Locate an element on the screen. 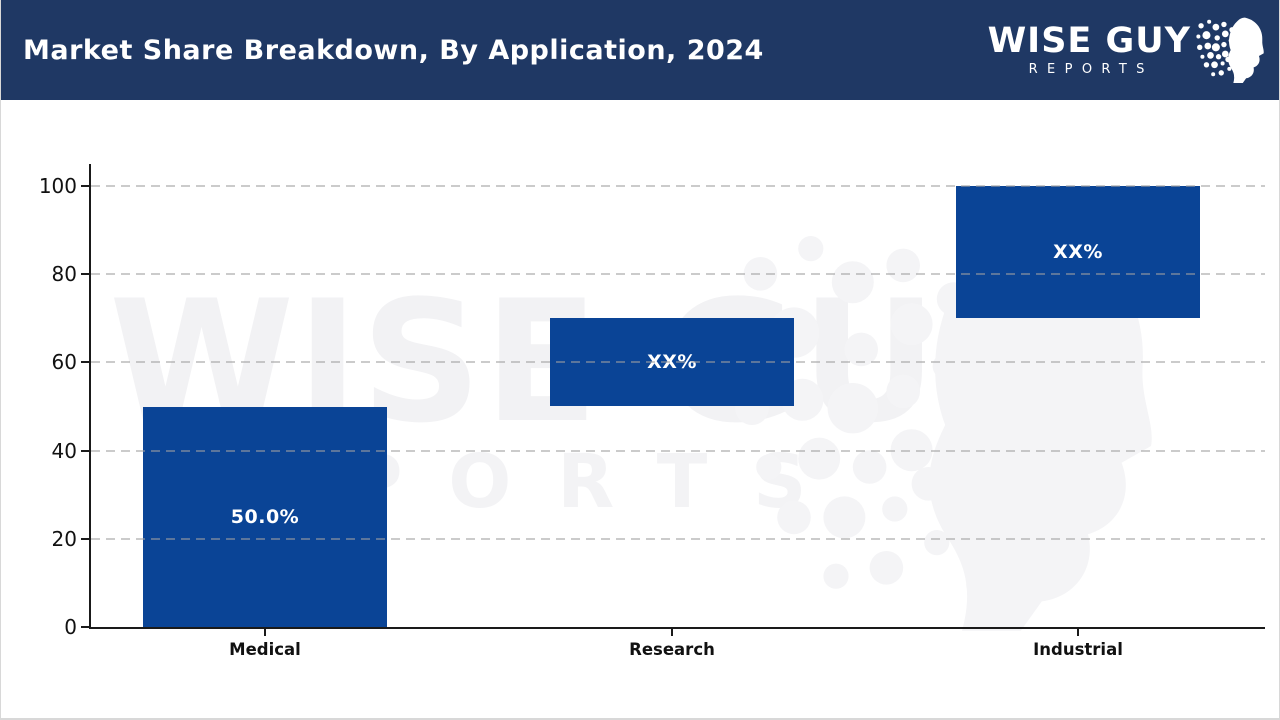 This screenshot has height=720, width=1280. brand-text: WISE GUY REPORTS is located at coordinates (1089, 50).